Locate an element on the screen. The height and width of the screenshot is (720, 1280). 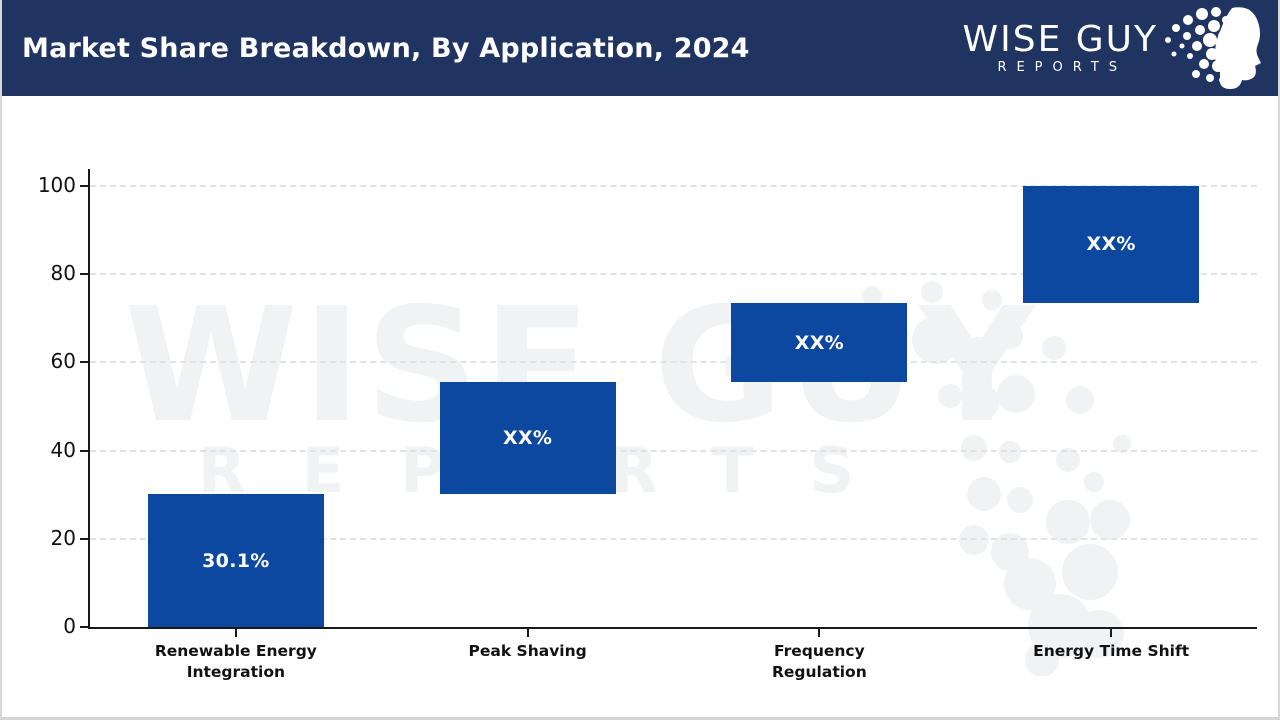
y-tick-label: 0 is located at coordinates (69, 626).